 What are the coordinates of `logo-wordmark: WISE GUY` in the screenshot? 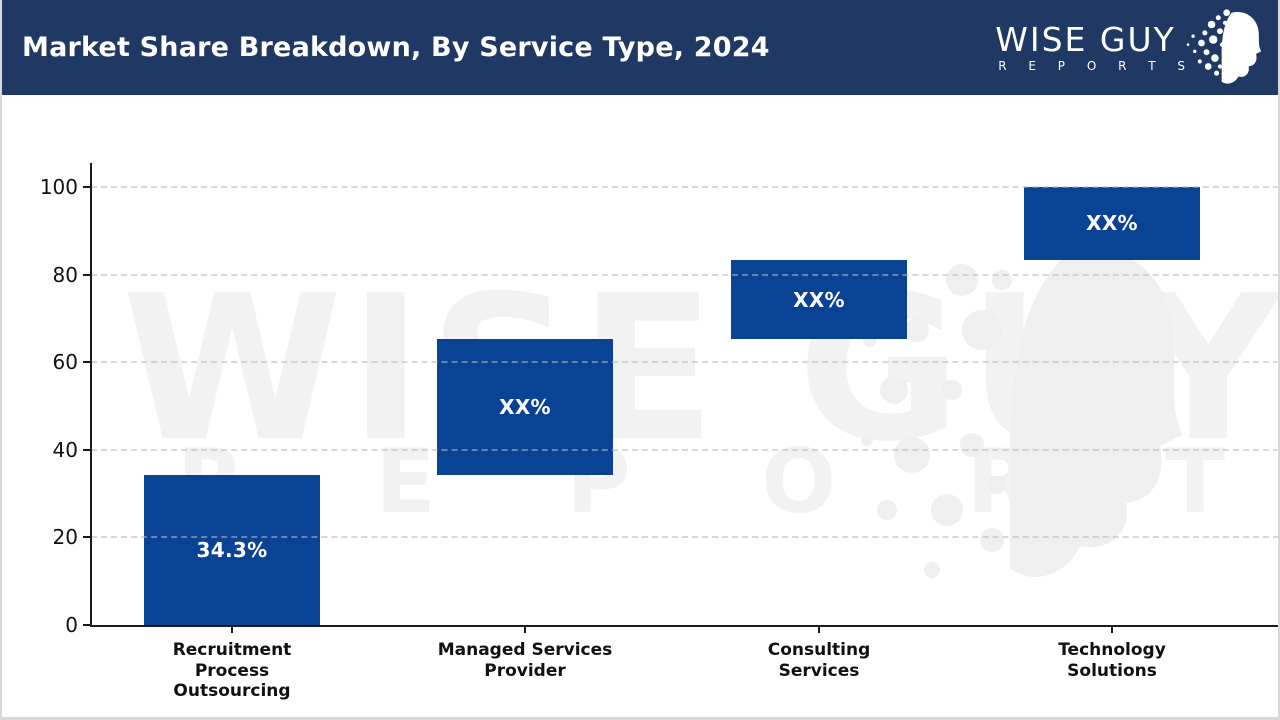 It's located at (1085, 39).